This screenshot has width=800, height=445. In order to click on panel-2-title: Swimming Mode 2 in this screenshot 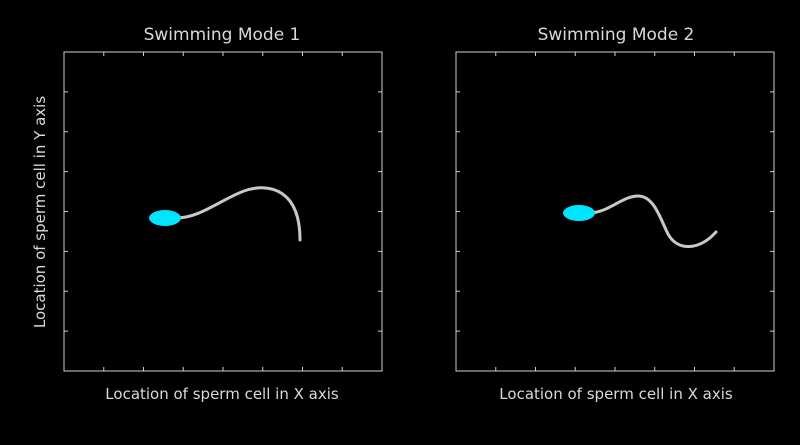, I will do `click(616, 35)`.